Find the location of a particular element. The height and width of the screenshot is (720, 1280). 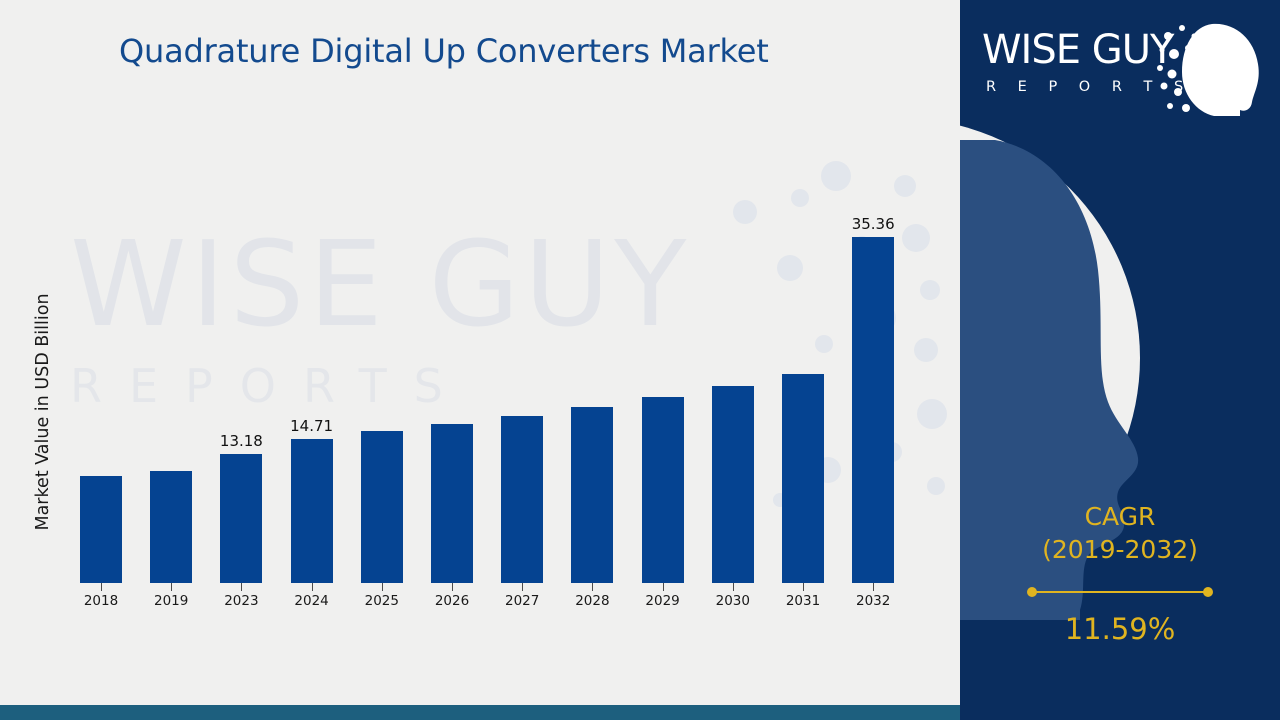

bar-2031 is located at coordinates (803, 478).